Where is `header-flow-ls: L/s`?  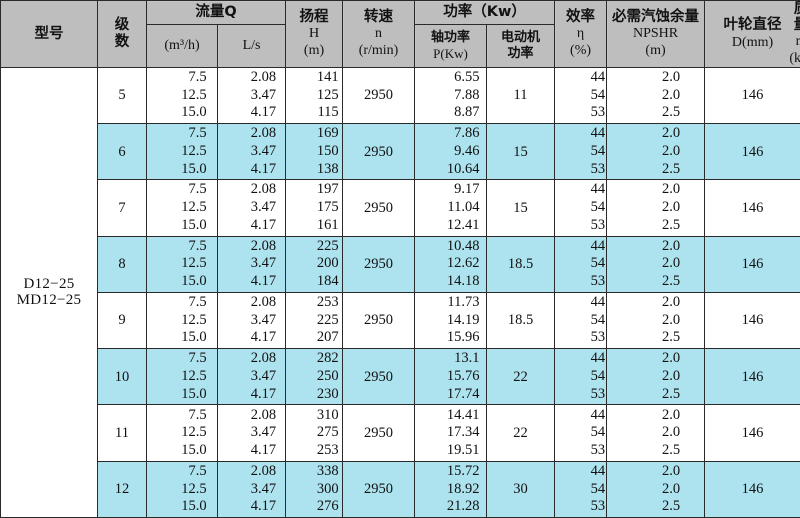
header-flow-ls: L/s is located at coordinates (252, 46).